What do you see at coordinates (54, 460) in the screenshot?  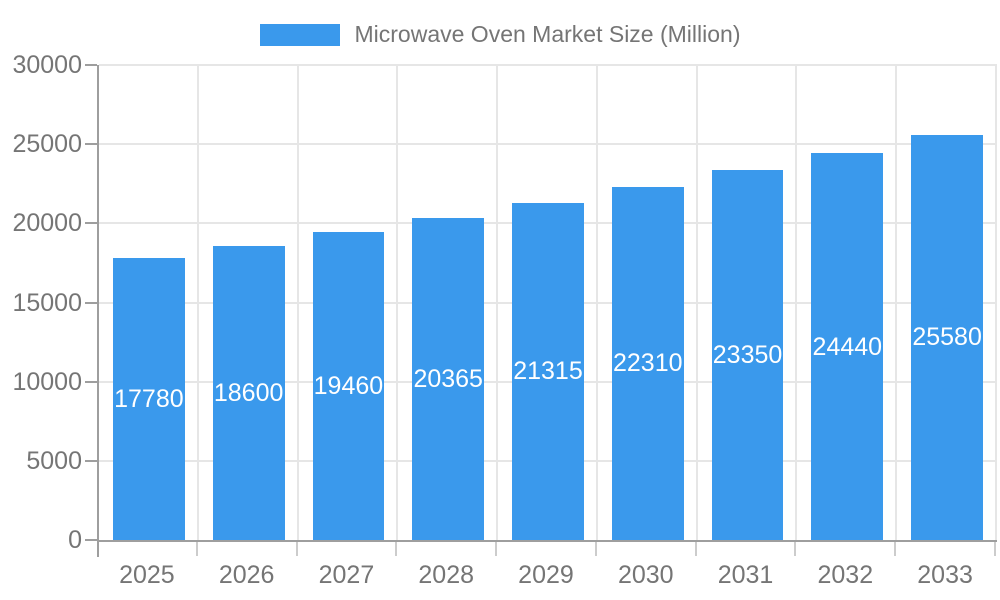 I see `y-tick-label-5000: 5000` at bounding box center [54, 460].